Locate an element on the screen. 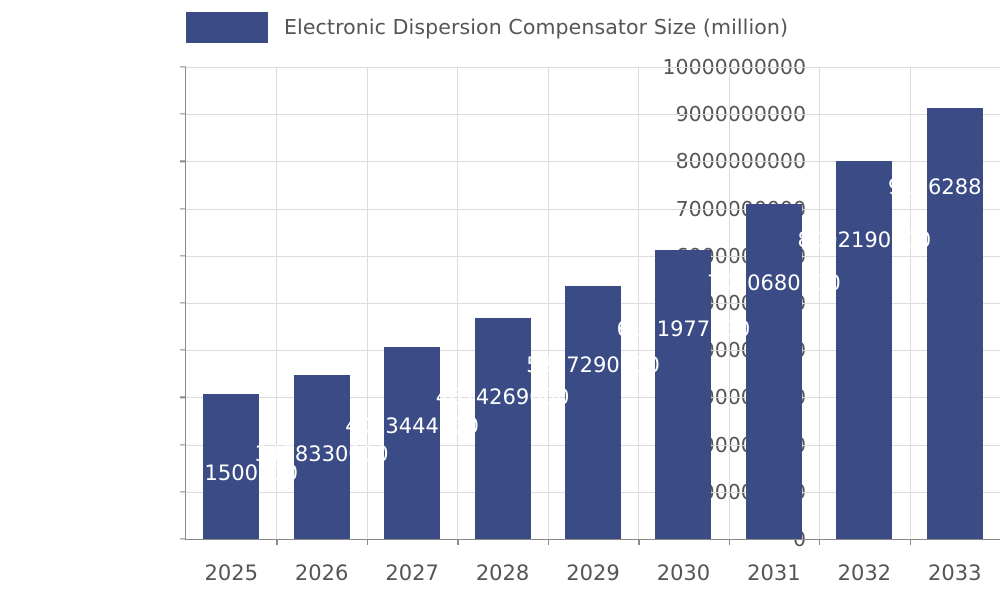 This screenshot has width=1000, height=600. x-axis-tick-label: 2033 is located at coordinates (955, 573).